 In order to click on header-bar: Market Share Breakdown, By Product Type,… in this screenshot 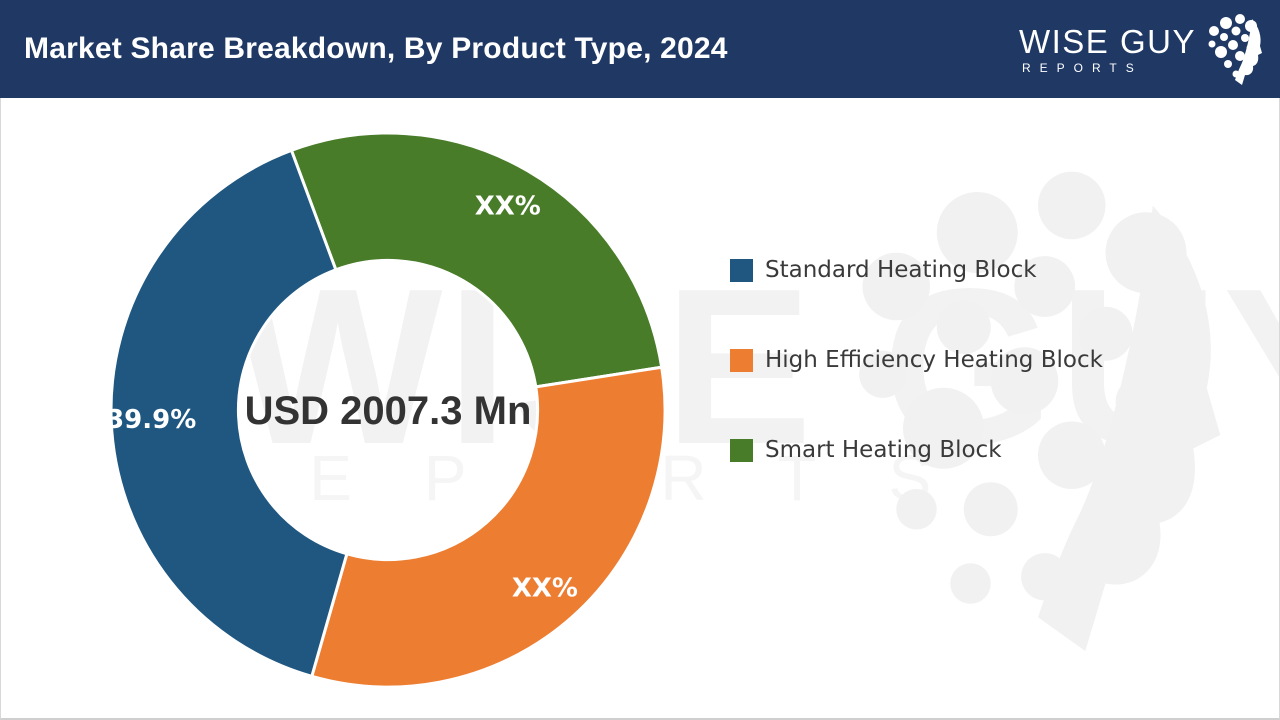, I will do `click(640, 49)`.